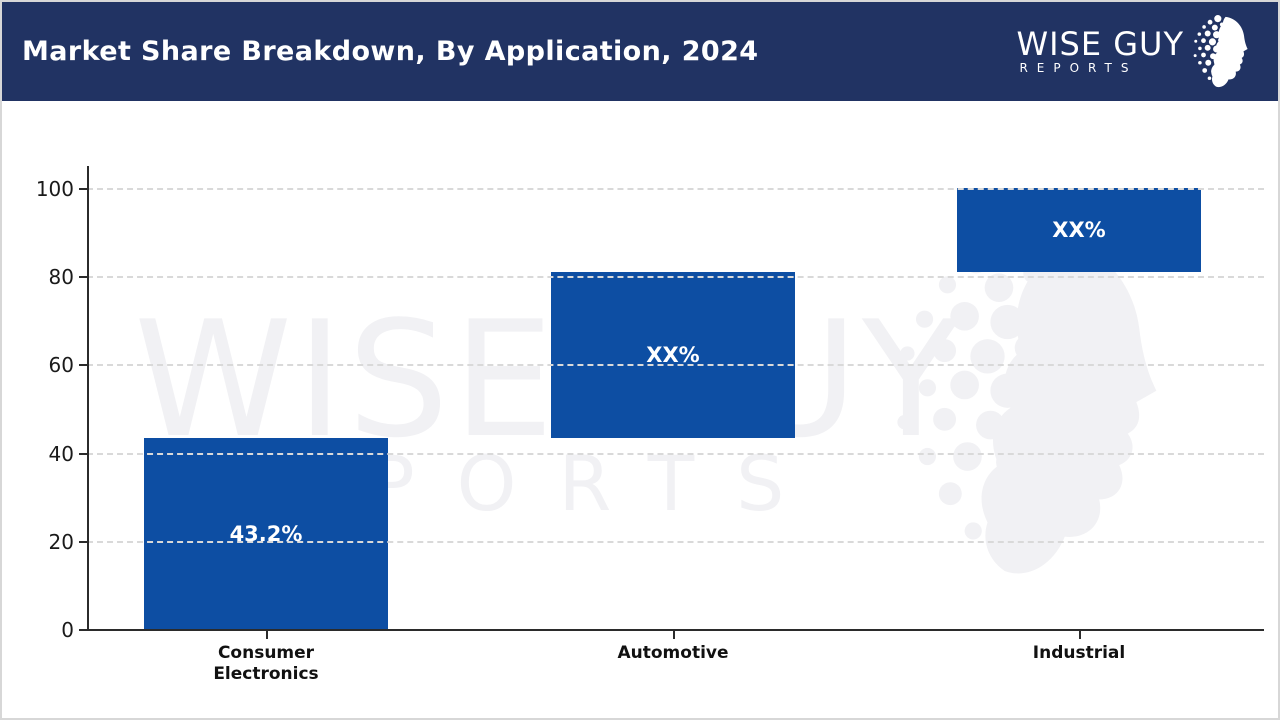 Image resolution: width=1280 pixels, height=720 pixels. What do you see at coordinates (88, 398) in the screenshot?
I see `y-axis-line` at bounding box center [88, 398].